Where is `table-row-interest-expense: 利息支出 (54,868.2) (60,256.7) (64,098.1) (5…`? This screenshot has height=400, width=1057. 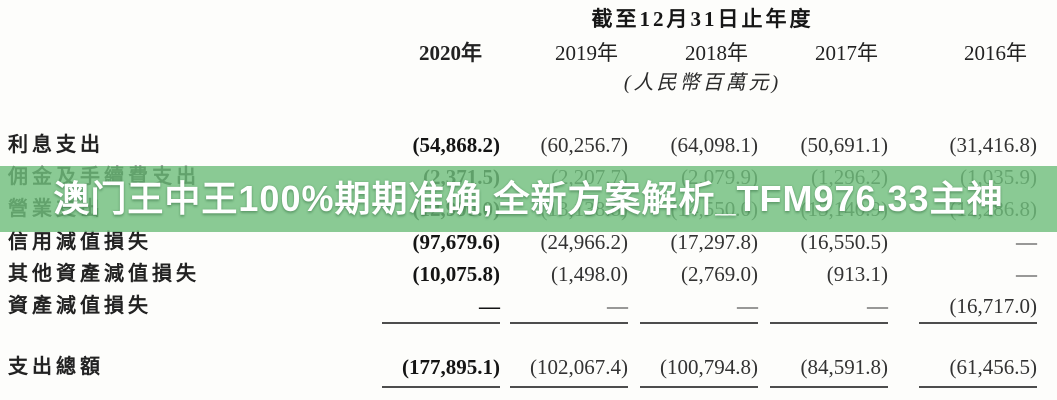
table-row-interest-expense: 利息支出 (54,868.2) (60,256.7) (64,098.1) (5… is located at coordinates (518, 145).